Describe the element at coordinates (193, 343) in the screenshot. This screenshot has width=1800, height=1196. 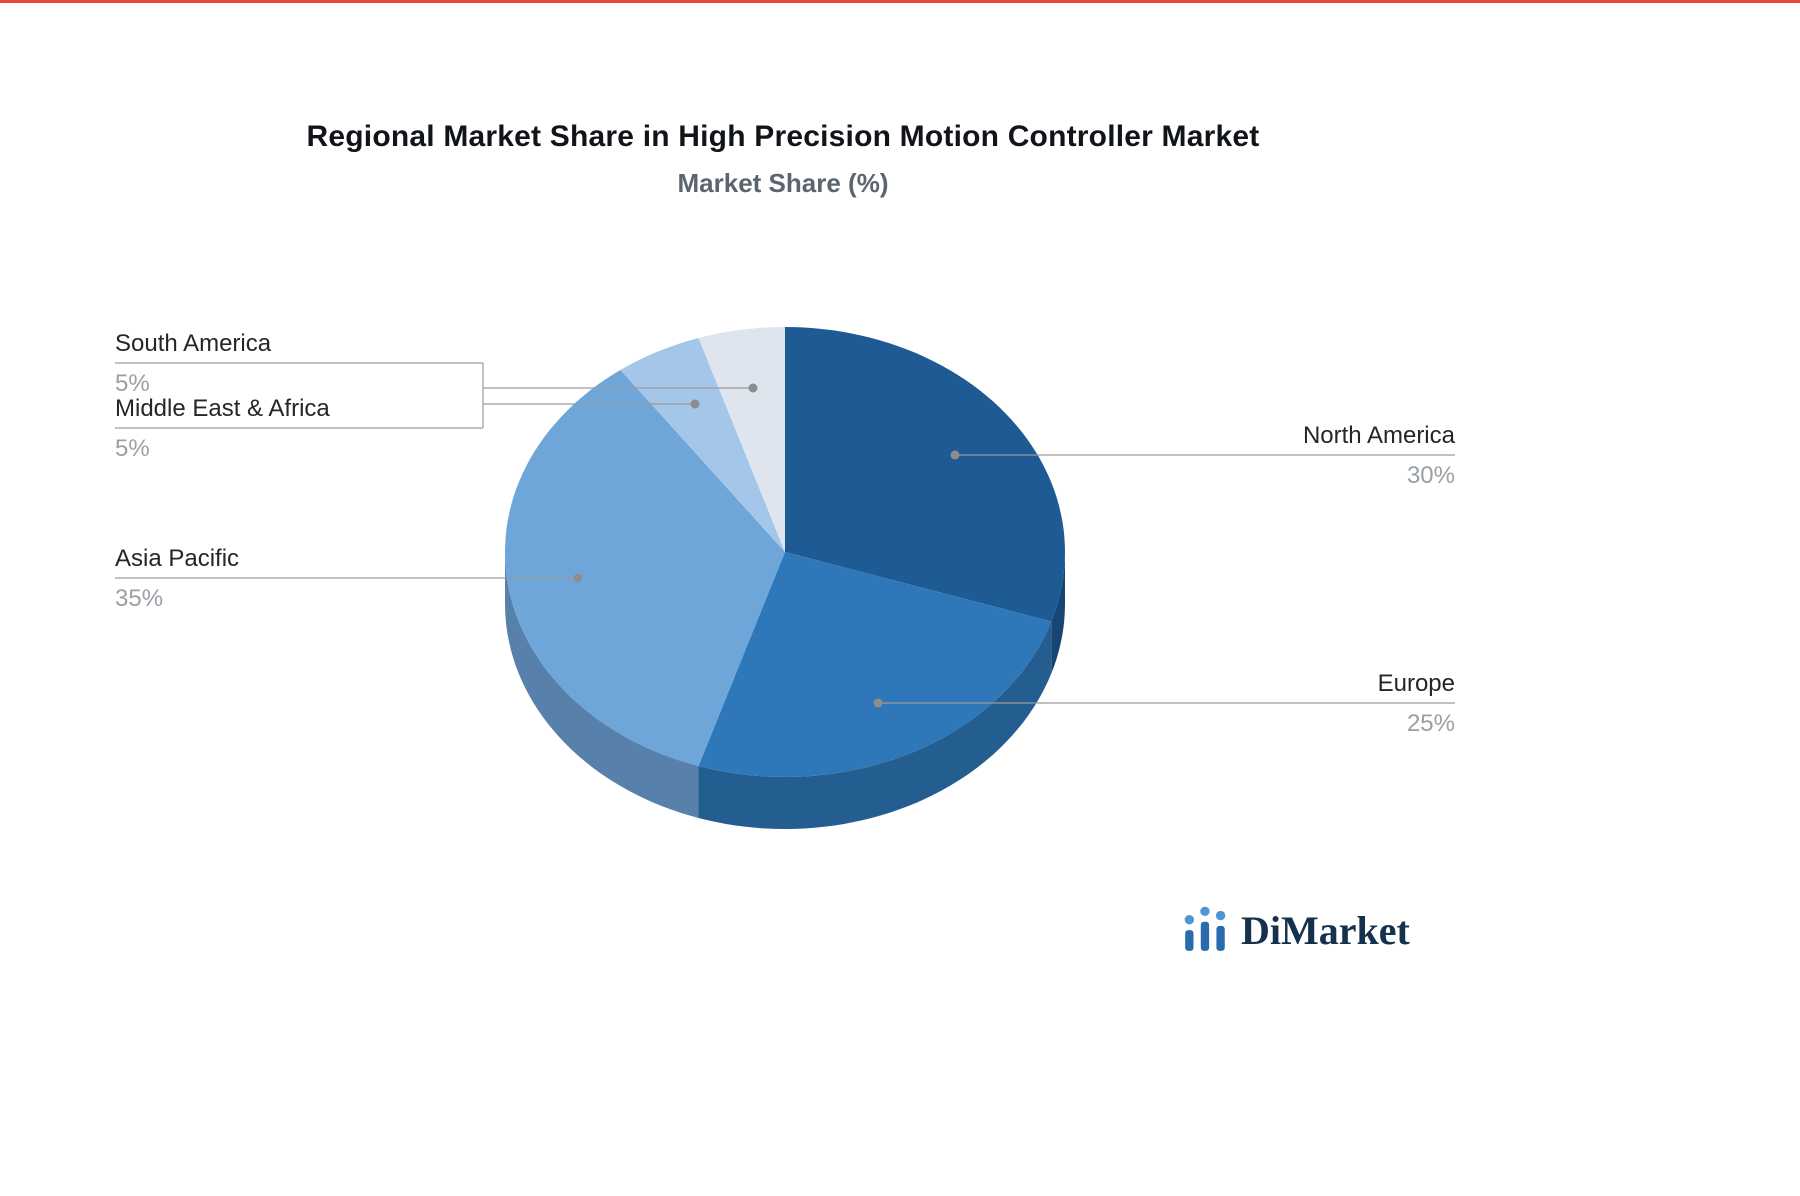
I see `callout-label-south-america: South America` at that location.